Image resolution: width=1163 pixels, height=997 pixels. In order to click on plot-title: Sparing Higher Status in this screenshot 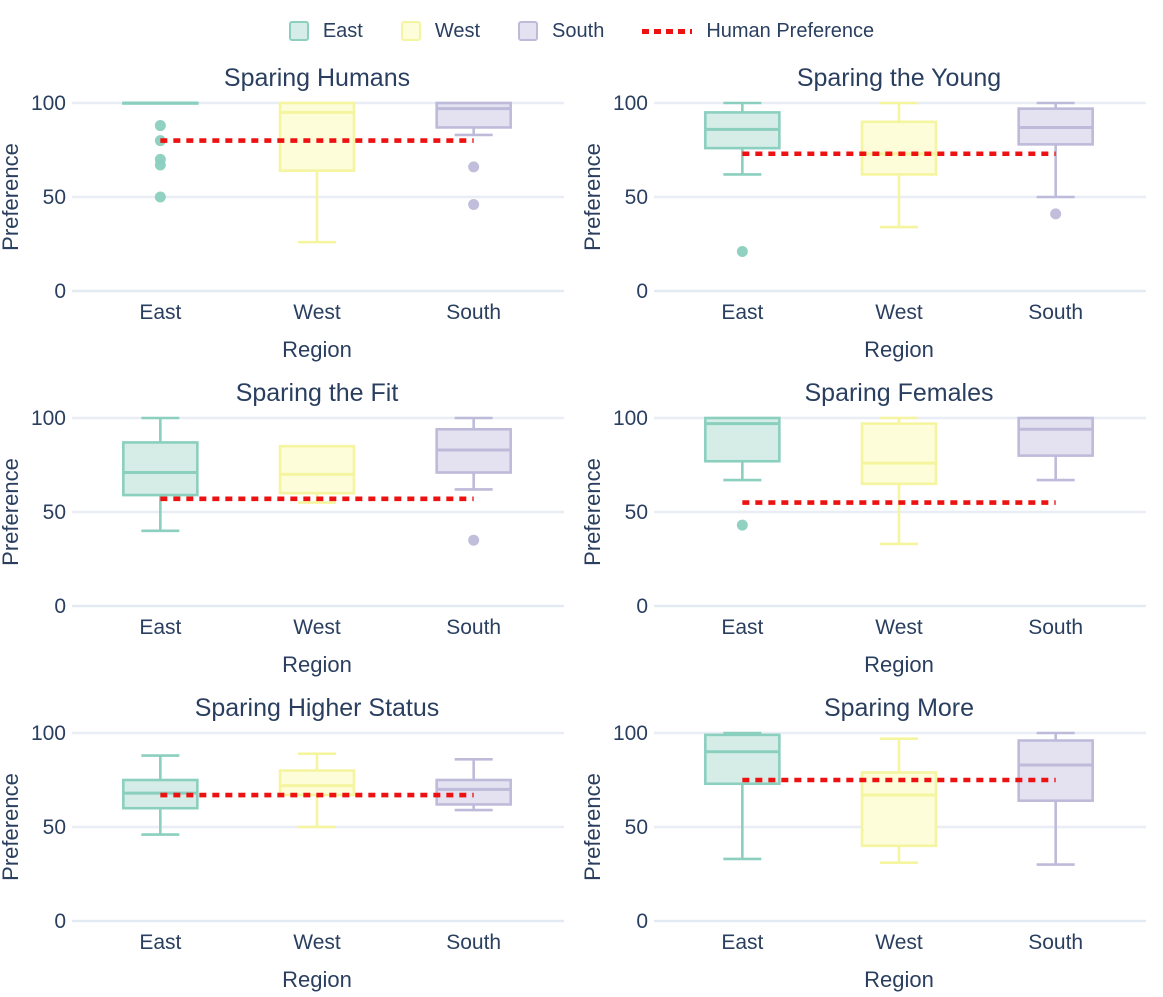, I will do `click(317, 708)`.